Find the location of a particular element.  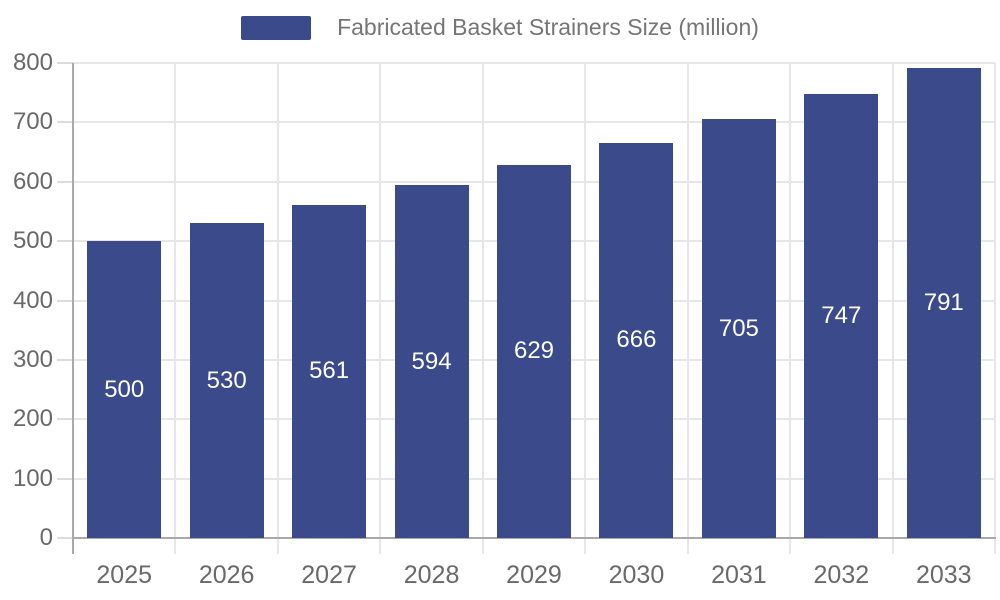

bar-value-label: 747 is located at coordinates (841, 316).